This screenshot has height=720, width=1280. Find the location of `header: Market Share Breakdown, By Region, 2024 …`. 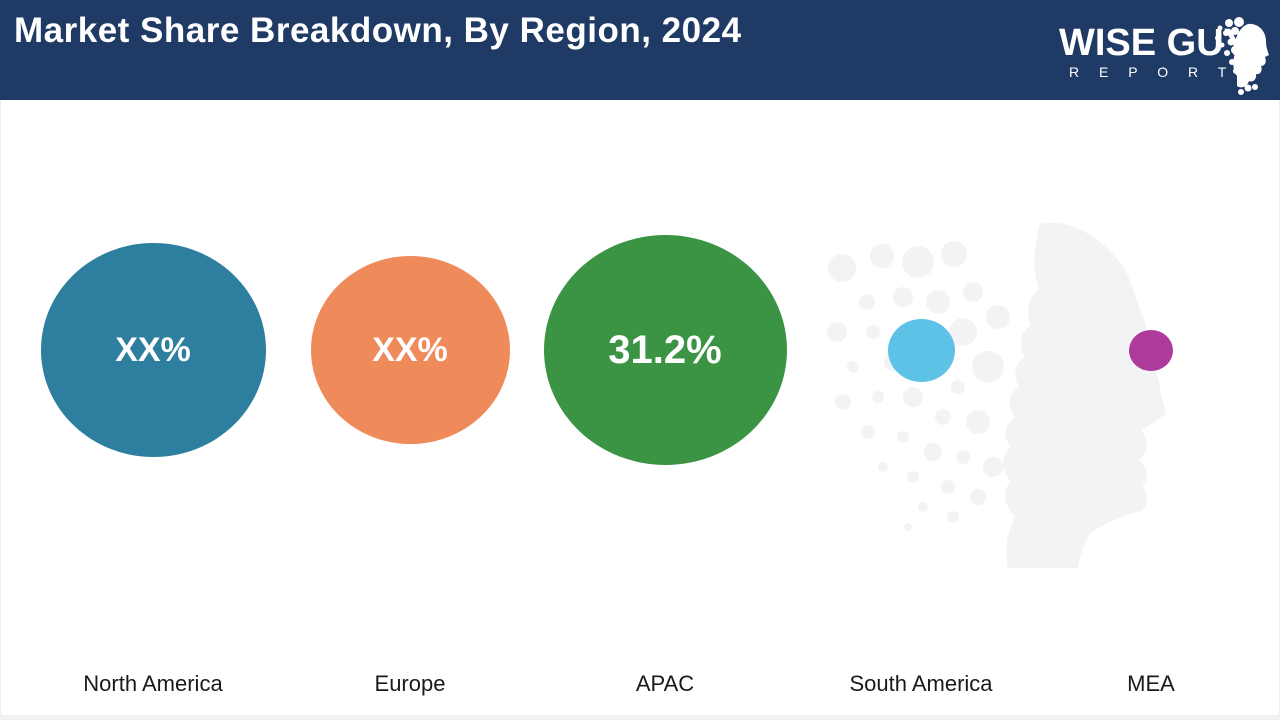

header: Market Share Breakdown, By Region, 2024 … is located at coordinates (640, 50).